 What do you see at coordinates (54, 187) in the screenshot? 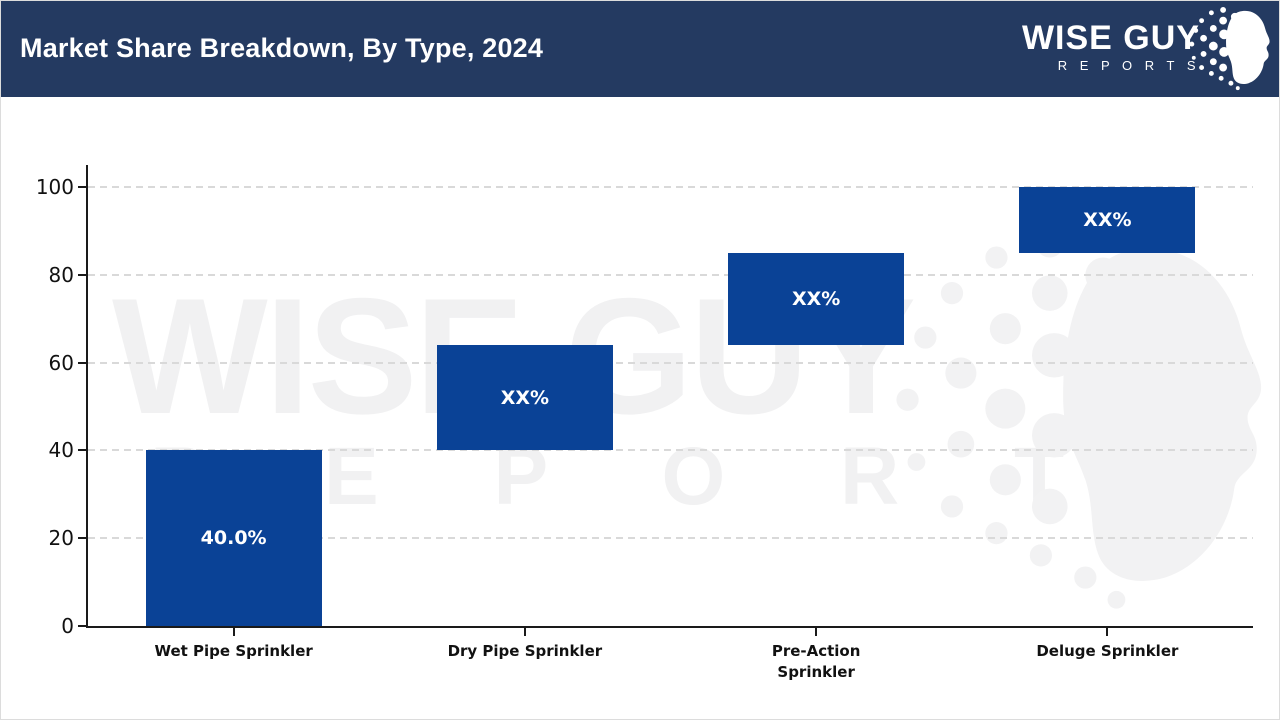
I see `y-tick-label-100: 100` at bounding box center [54, 187].